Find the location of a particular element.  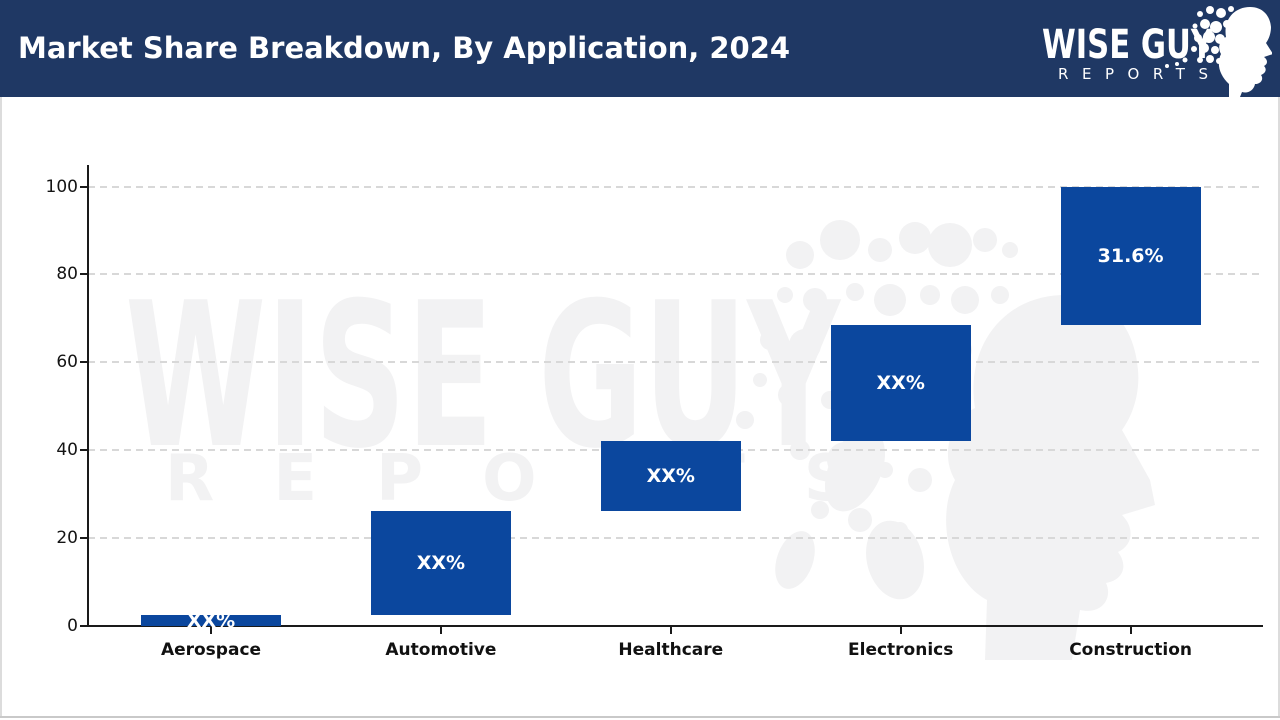

y-axis-spine is located at coordinates (88, 396).